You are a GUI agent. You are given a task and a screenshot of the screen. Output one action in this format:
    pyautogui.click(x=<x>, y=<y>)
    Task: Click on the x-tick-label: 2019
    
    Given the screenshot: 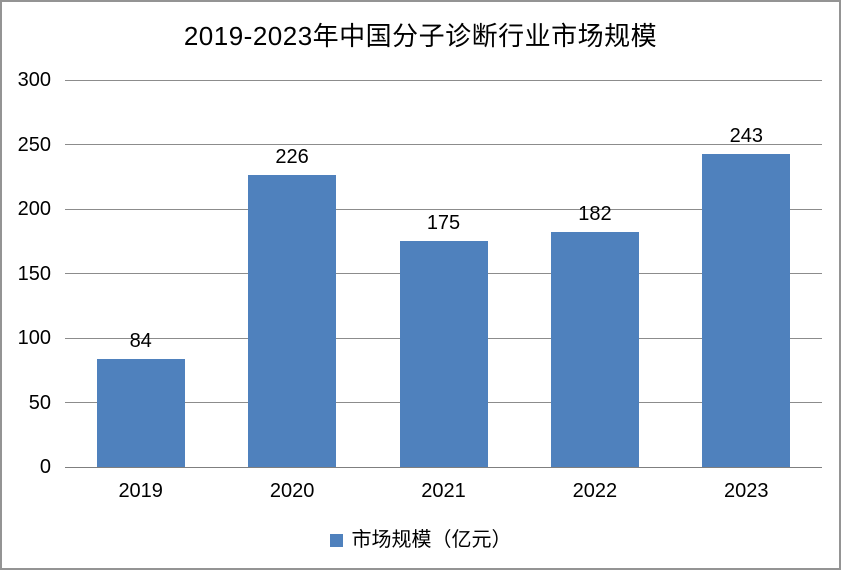 What is the action you would take?
    pyautogui.click(x=140, y=491)
    